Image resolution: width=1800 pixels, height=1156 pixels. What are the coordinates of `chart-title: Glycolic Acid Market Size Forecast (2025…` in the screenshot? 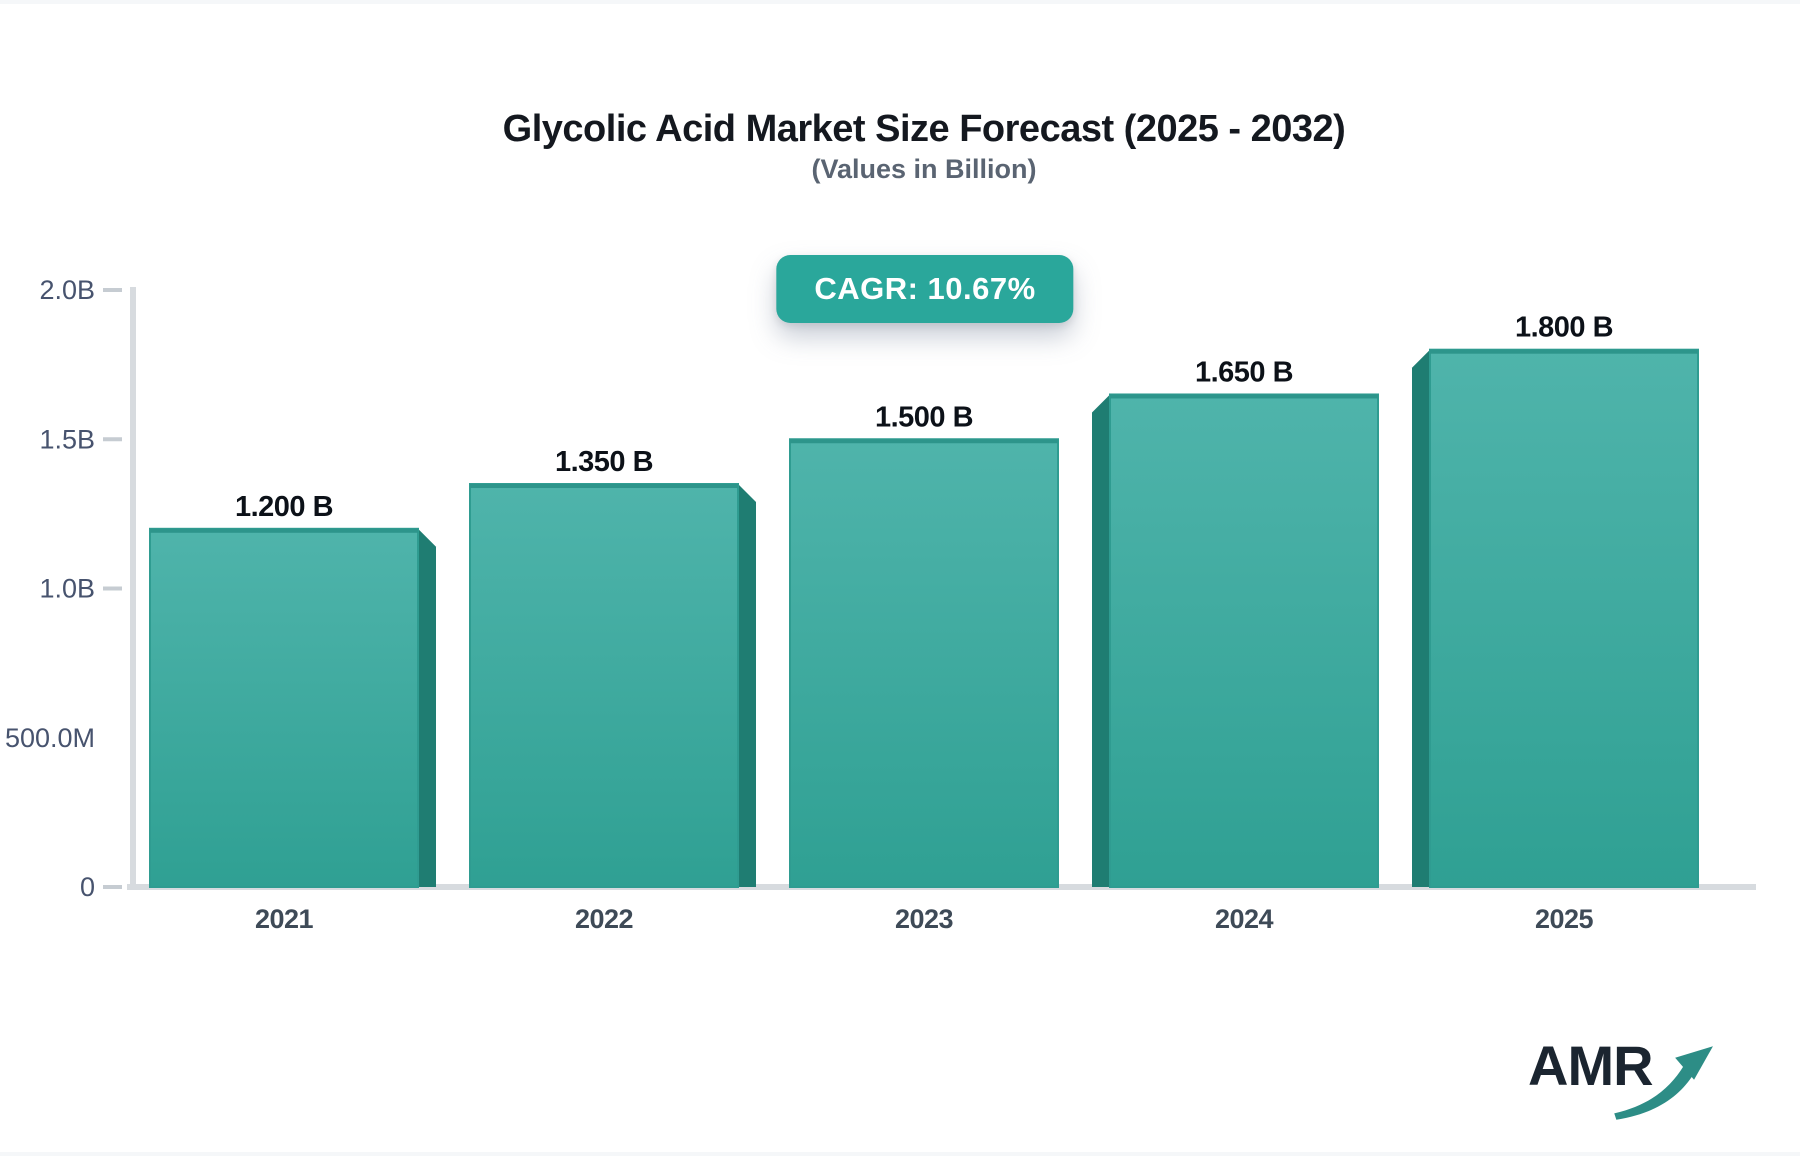 It's located at (924, 129).